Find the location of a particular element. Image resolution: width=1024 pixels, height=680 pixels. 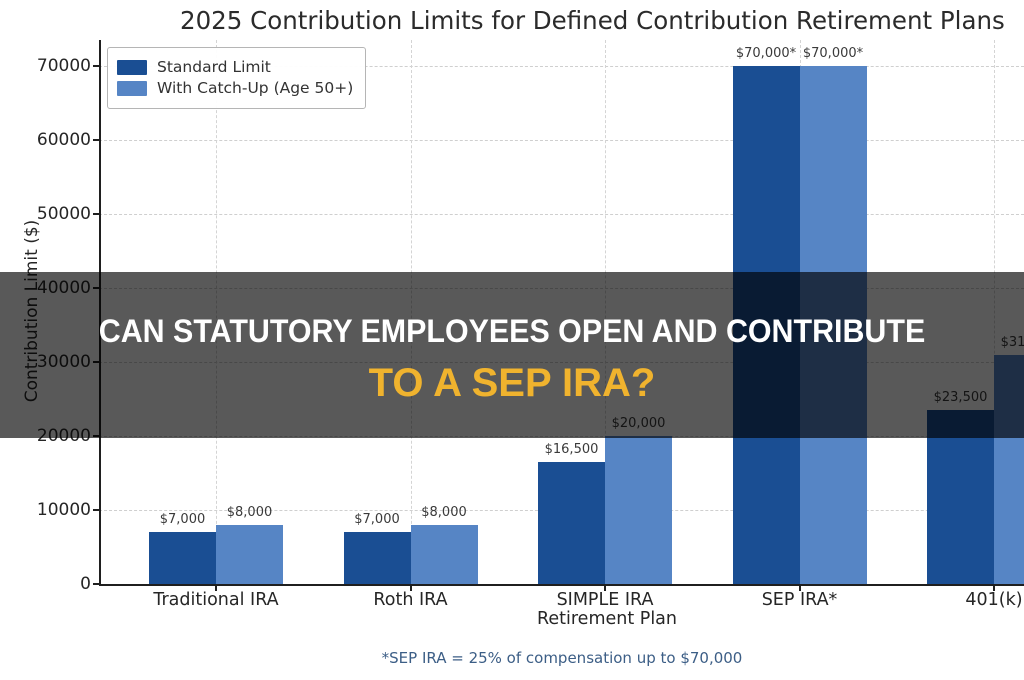

banner-subtitle: TO A SEP IRA? is located at coordinates (512, 383).